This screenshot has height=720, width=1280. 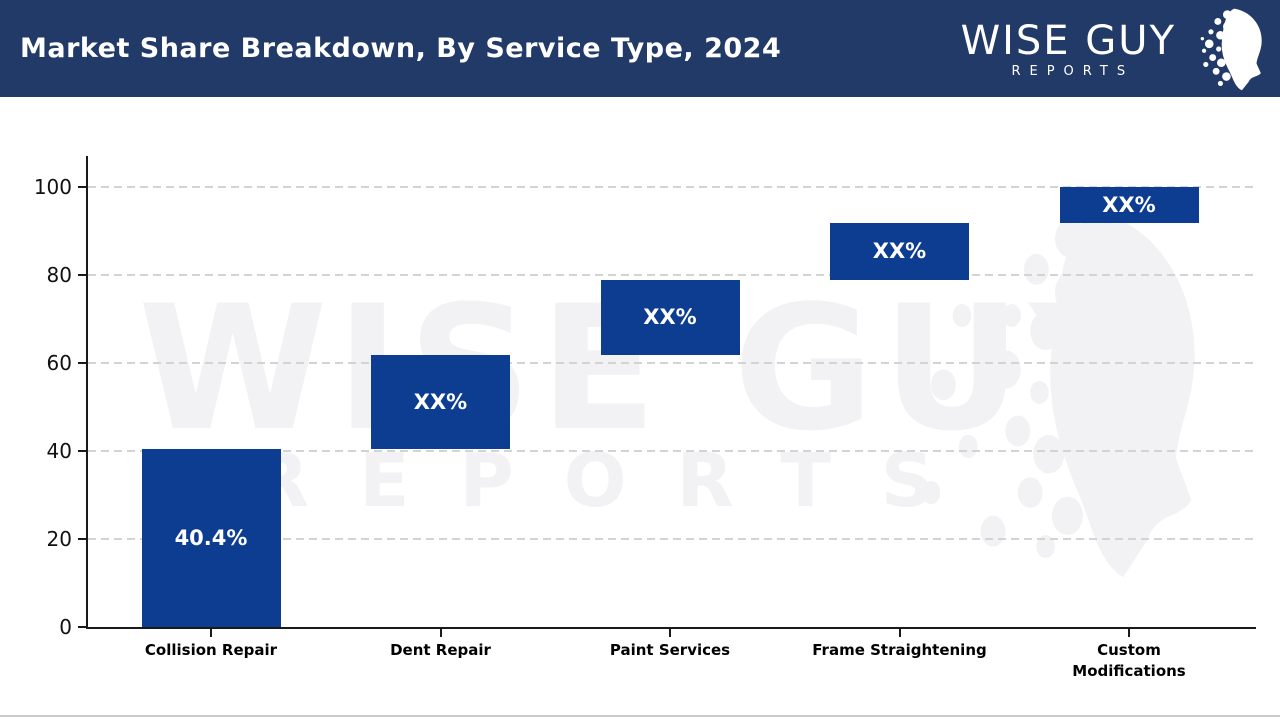 I want to click on watermark-subtitle: REPORTS, so click(x=618, y=481).